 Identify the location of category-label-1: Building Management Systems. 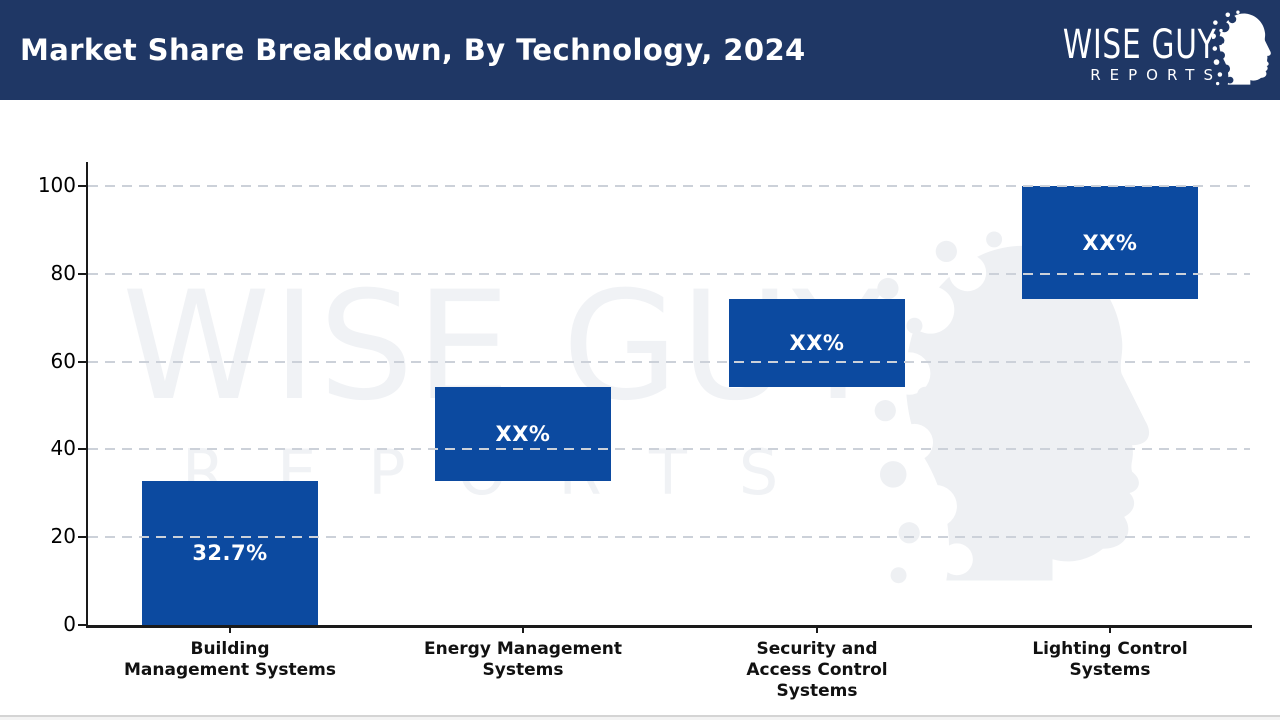
(230, 659).